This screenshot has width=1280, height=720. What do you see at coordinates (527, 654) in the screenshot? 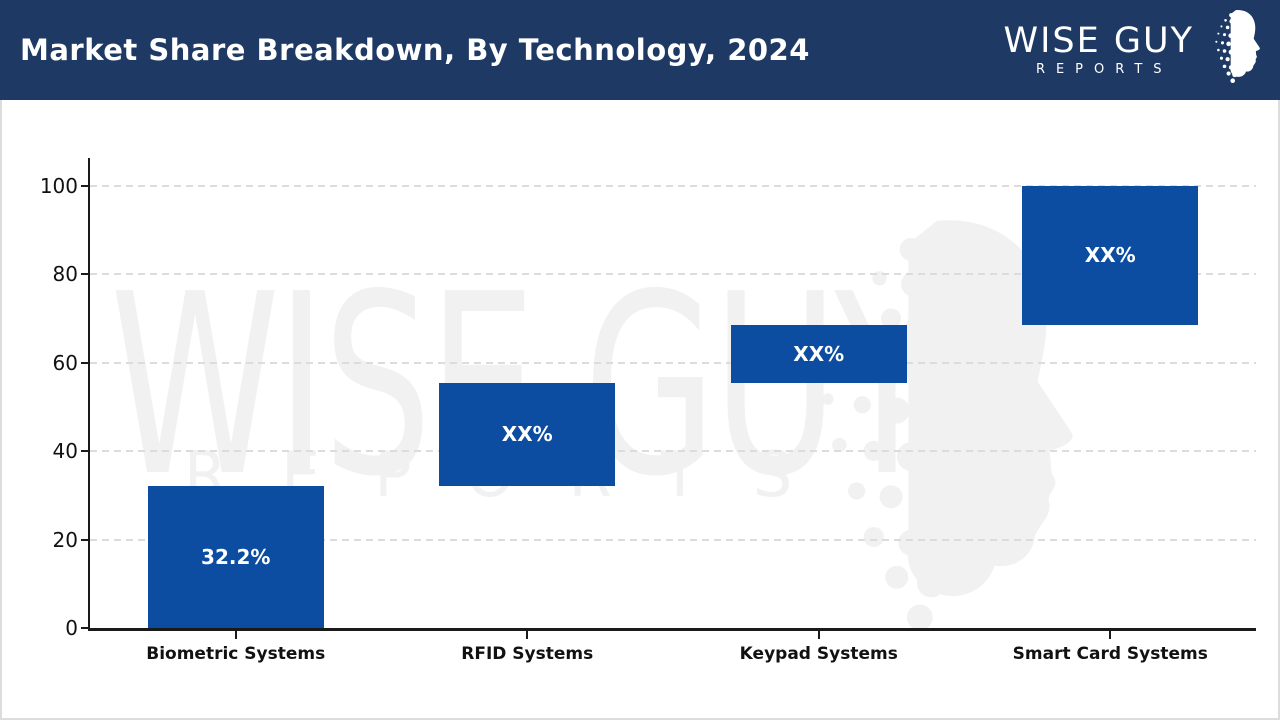
I see `category-label: RFID Systems` at bounding box center [527, 654].